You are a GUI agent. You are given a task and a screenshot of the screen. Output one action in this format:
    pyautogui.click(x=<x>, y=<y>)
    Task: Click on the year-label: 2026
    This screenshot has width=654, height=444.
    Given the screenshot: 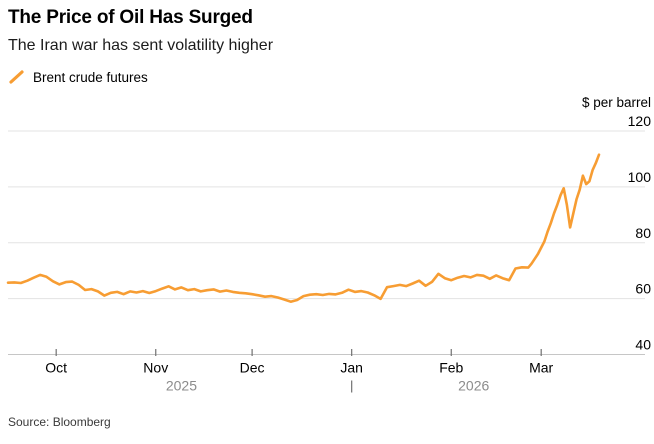 What is the action you would take?
    pyautogui.click(x=473, y=386)
    